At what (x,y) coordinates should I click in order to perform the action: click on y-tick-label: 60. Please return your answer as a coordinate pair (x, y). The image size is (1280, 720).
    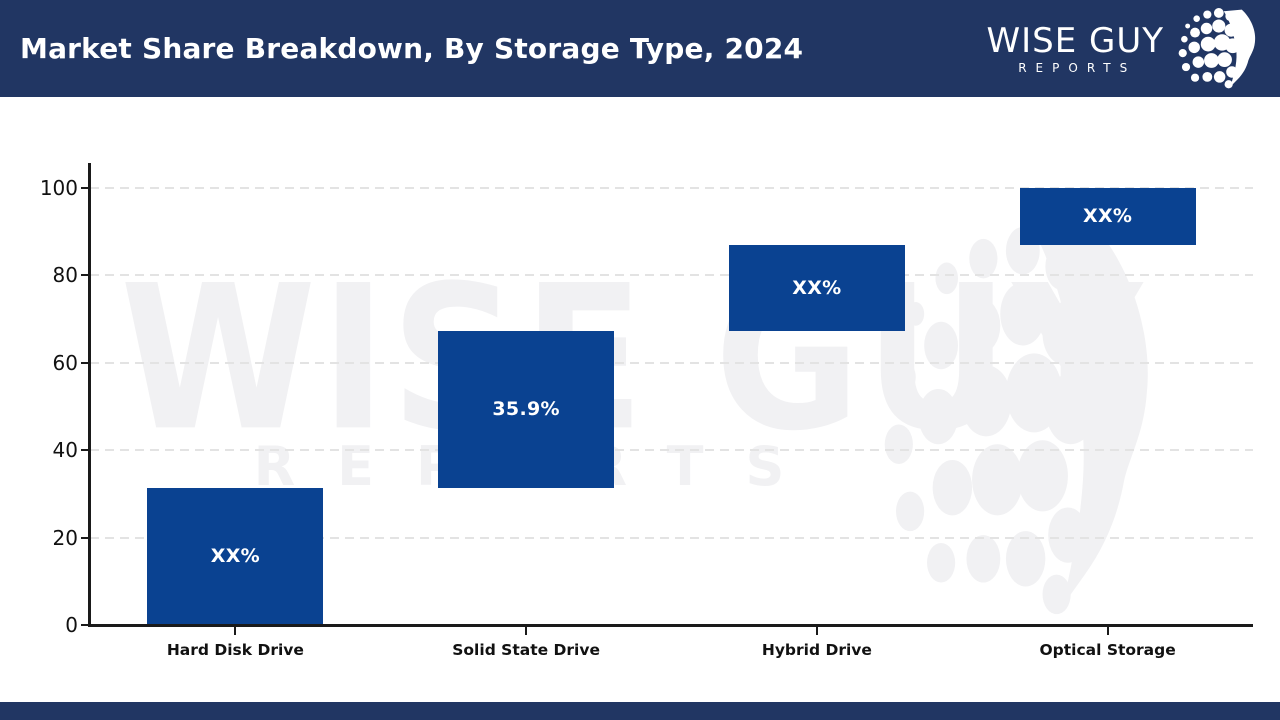
    Looking at the image, I should click on (65, 362).